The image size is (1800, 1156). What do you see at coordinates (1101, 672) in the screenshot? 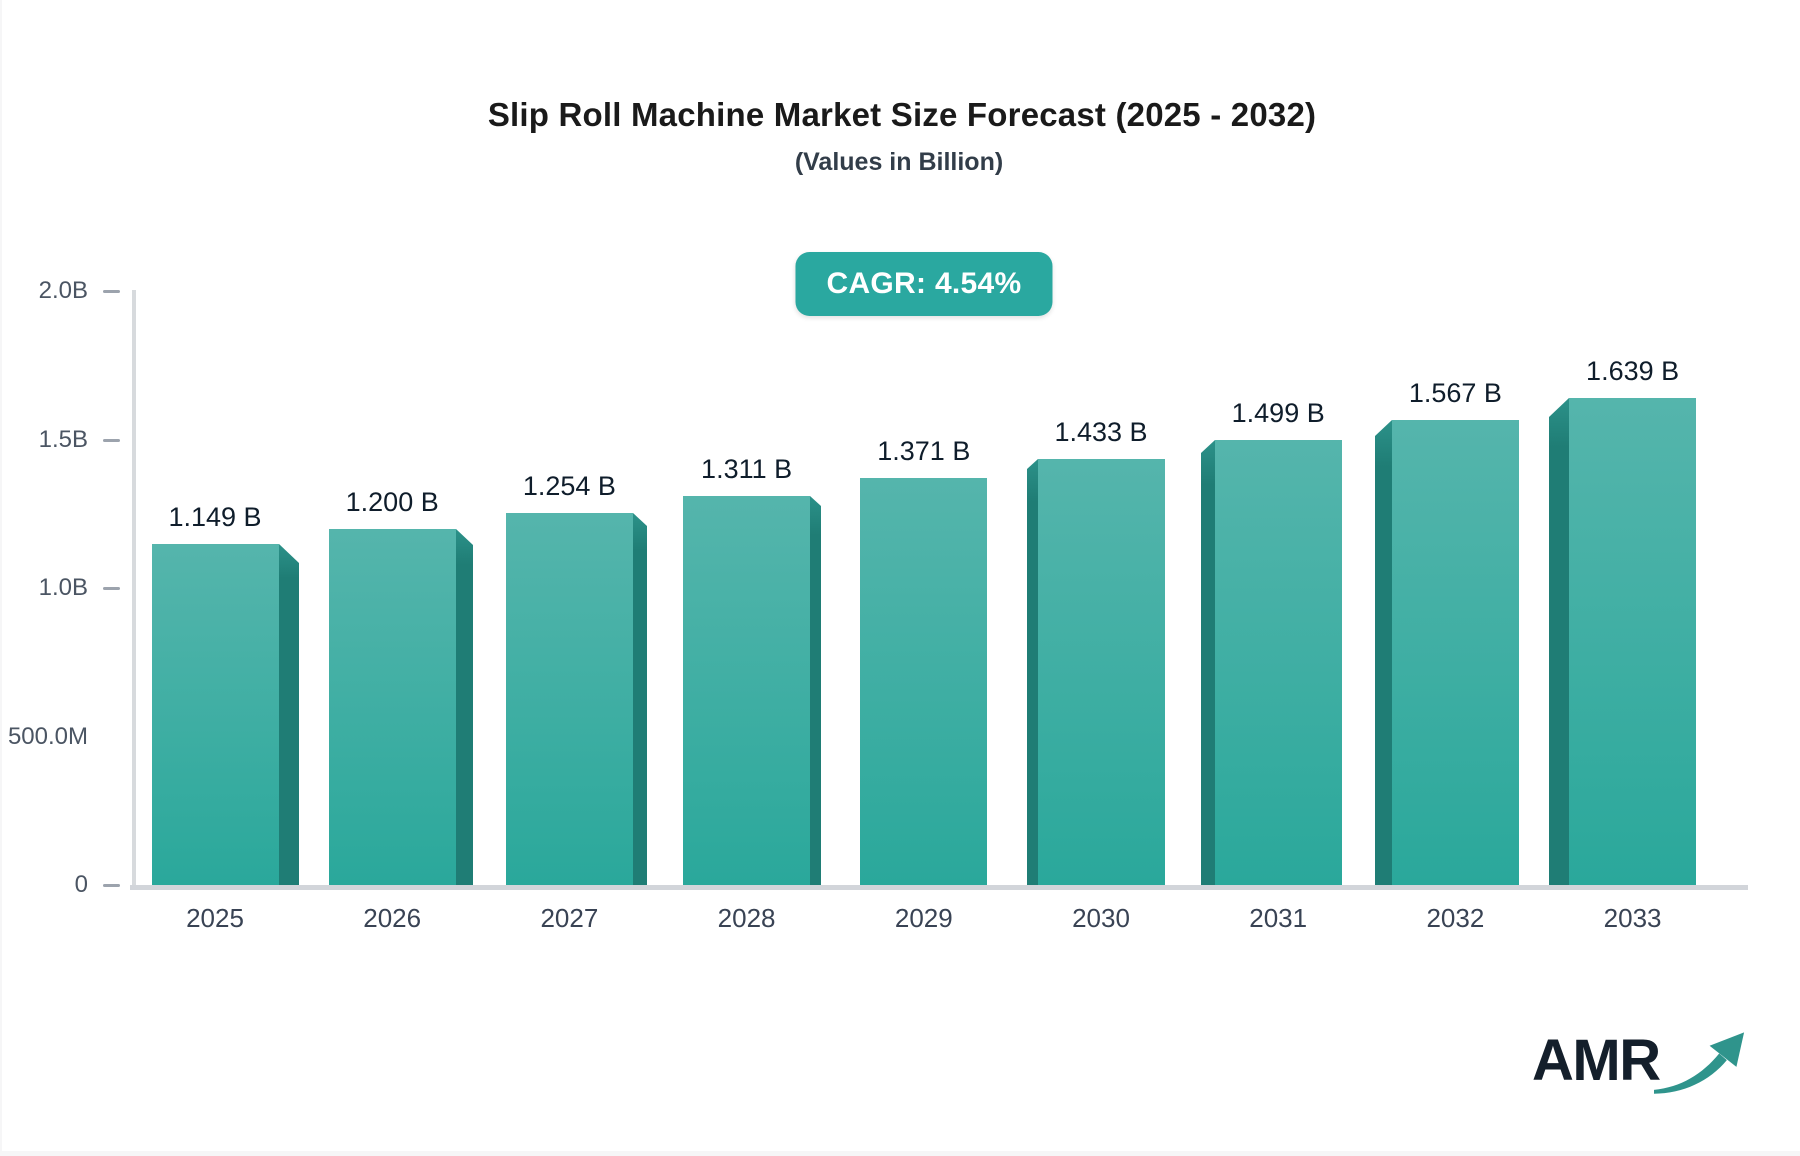
I see `bar-2030` at bounding box center [1101, 672].